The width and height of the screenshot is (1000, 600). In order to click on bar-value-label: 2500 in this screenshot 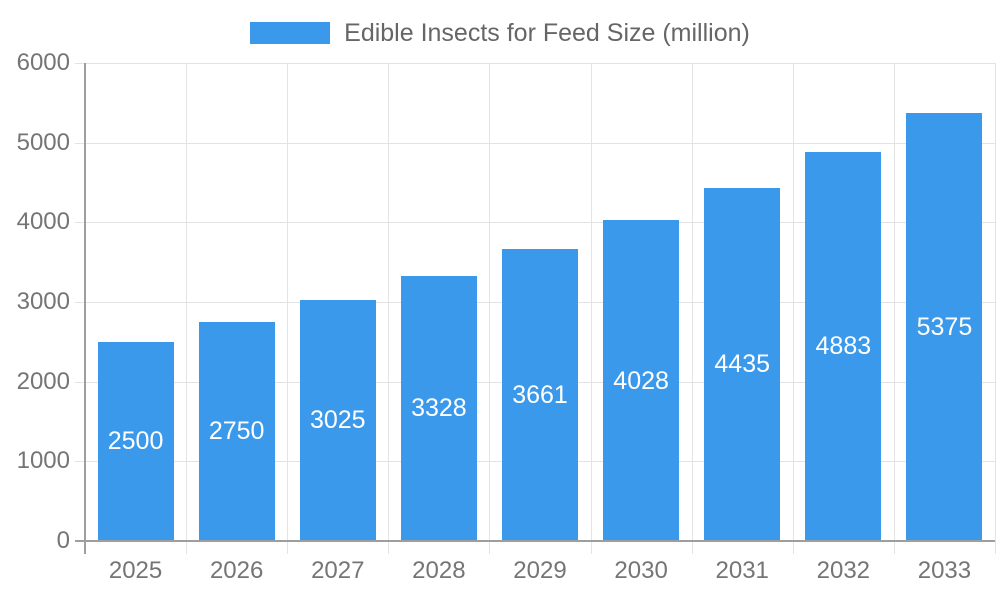, I will do `click(135, 441)`.